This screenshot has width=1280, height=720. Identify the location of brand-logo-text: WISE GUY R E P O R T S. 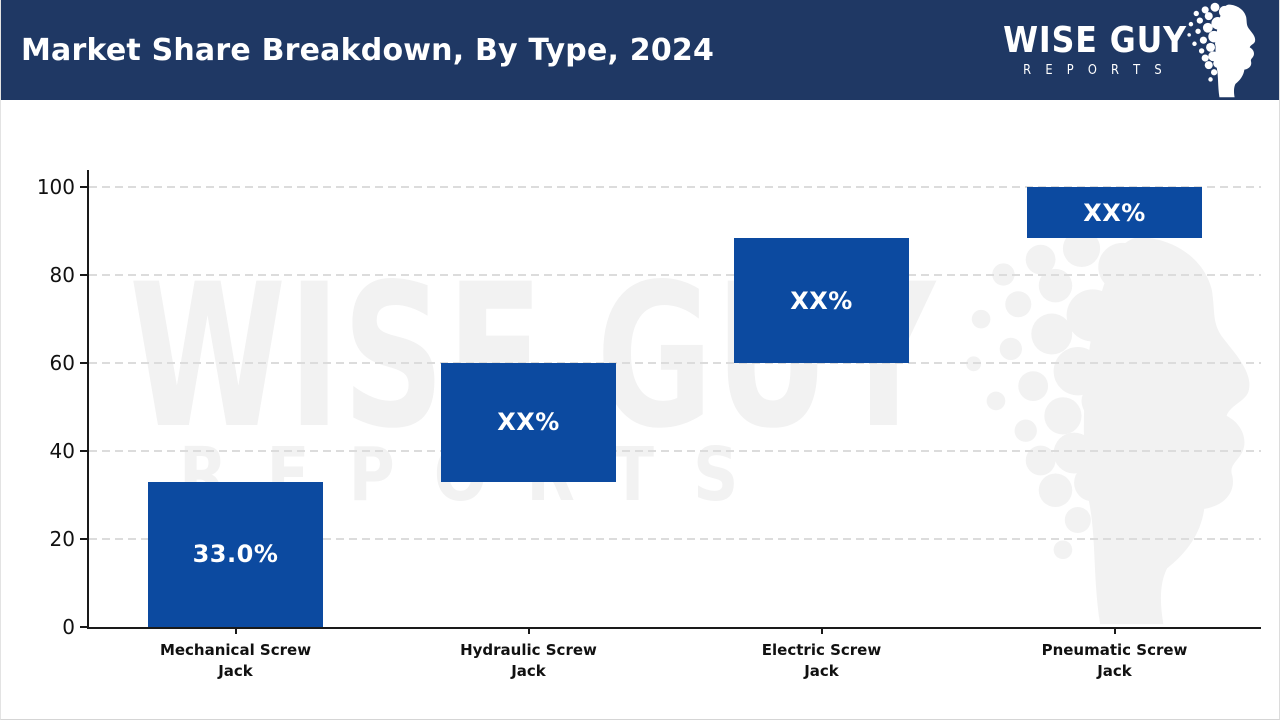
(1095, 48).